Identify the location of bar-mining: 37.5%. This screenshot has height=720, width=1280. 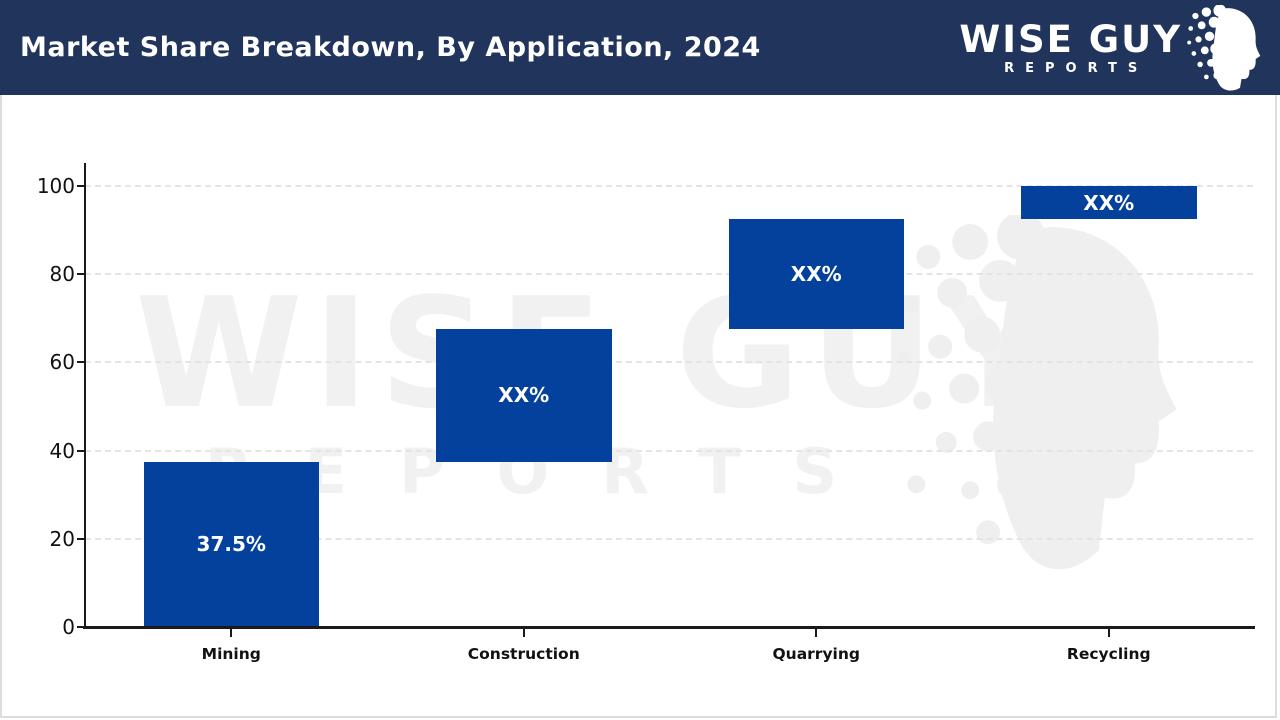
(231, 544).